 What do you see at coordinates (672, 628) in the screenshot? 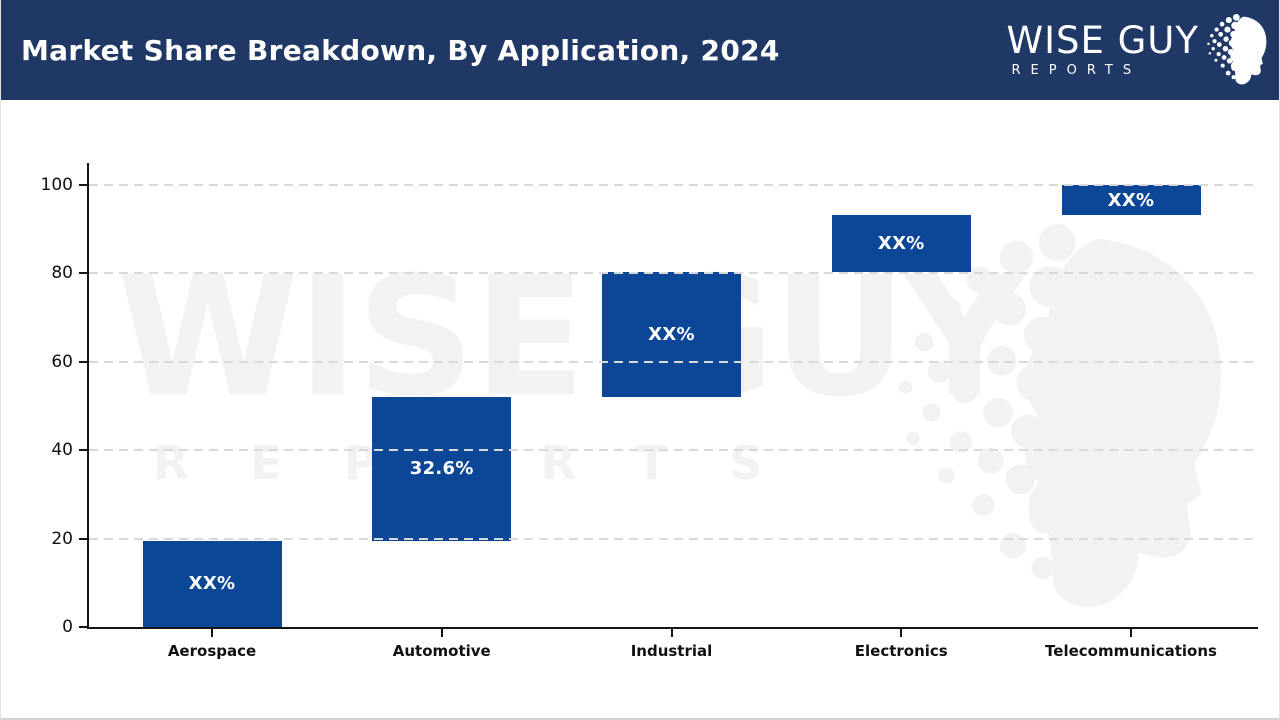
I see `x-axis-line` at bounding box center [672, 628].